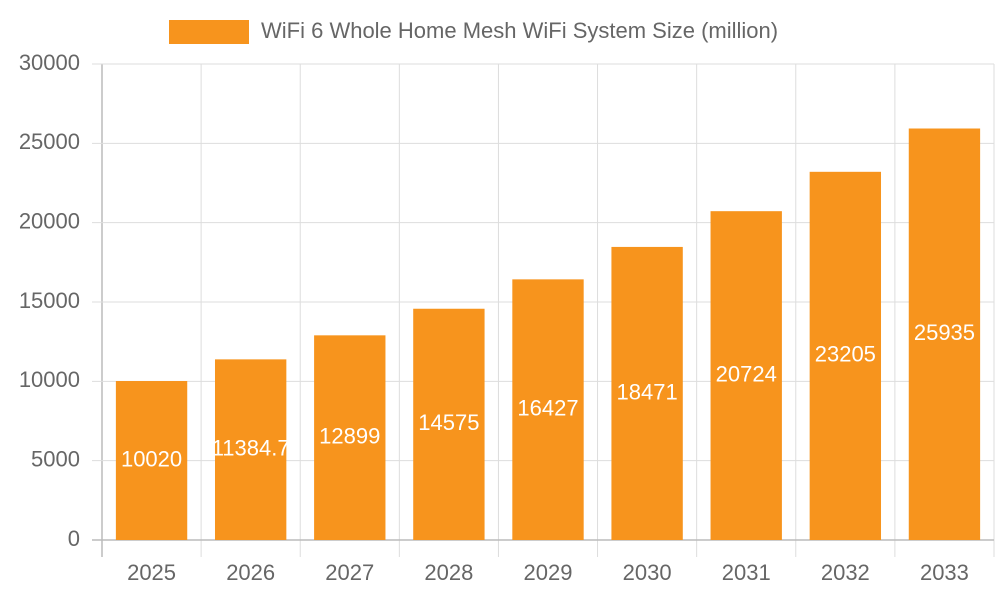  Describe the element at coordinates (209, 32) in the screenshot. I see `legend-swatch` at that location.